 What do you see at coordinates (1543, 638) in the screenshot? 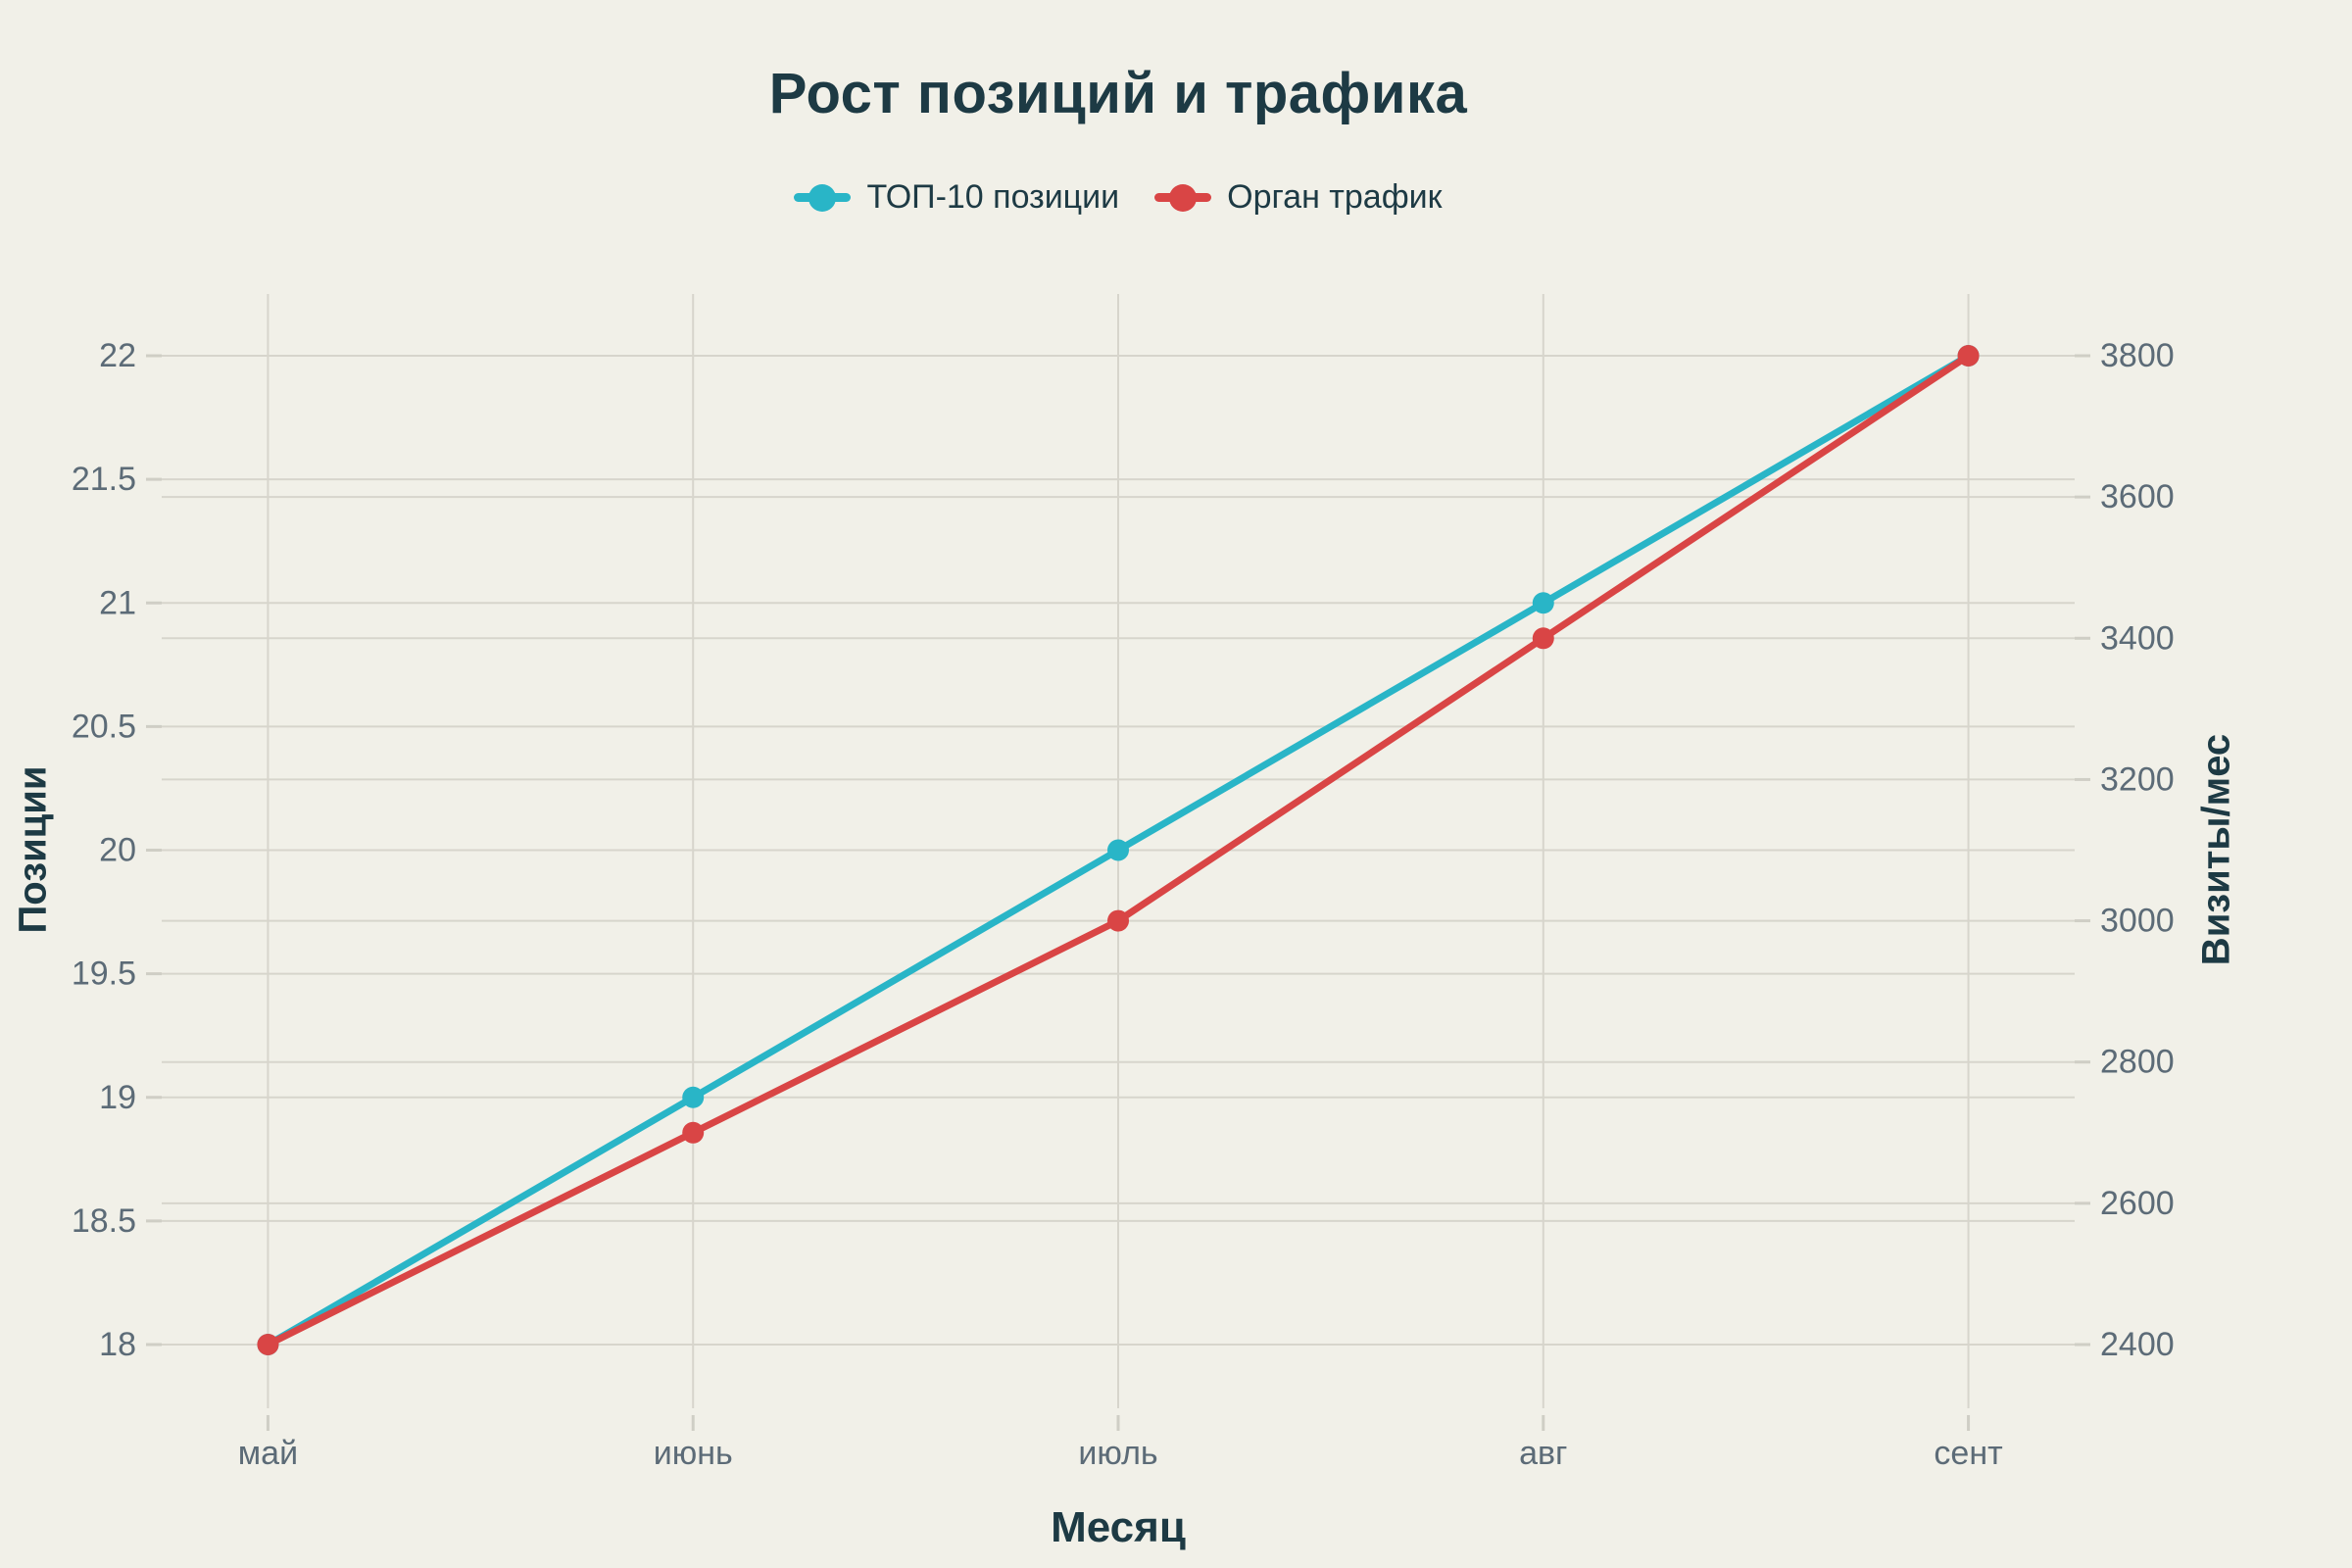
I see `series-1-marker-авг` at bounding box center [1543, 638].